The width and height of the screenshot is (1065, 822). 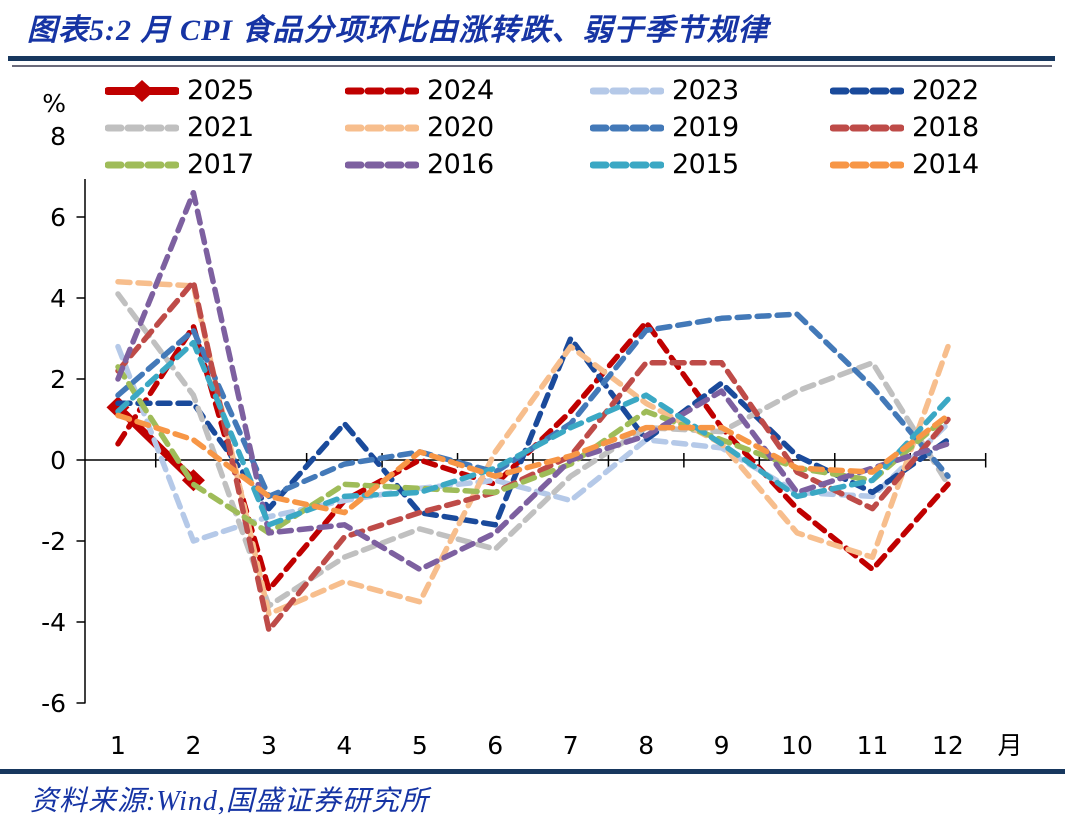 I want to click on title-divider-thin, so click(x=532, y=66).